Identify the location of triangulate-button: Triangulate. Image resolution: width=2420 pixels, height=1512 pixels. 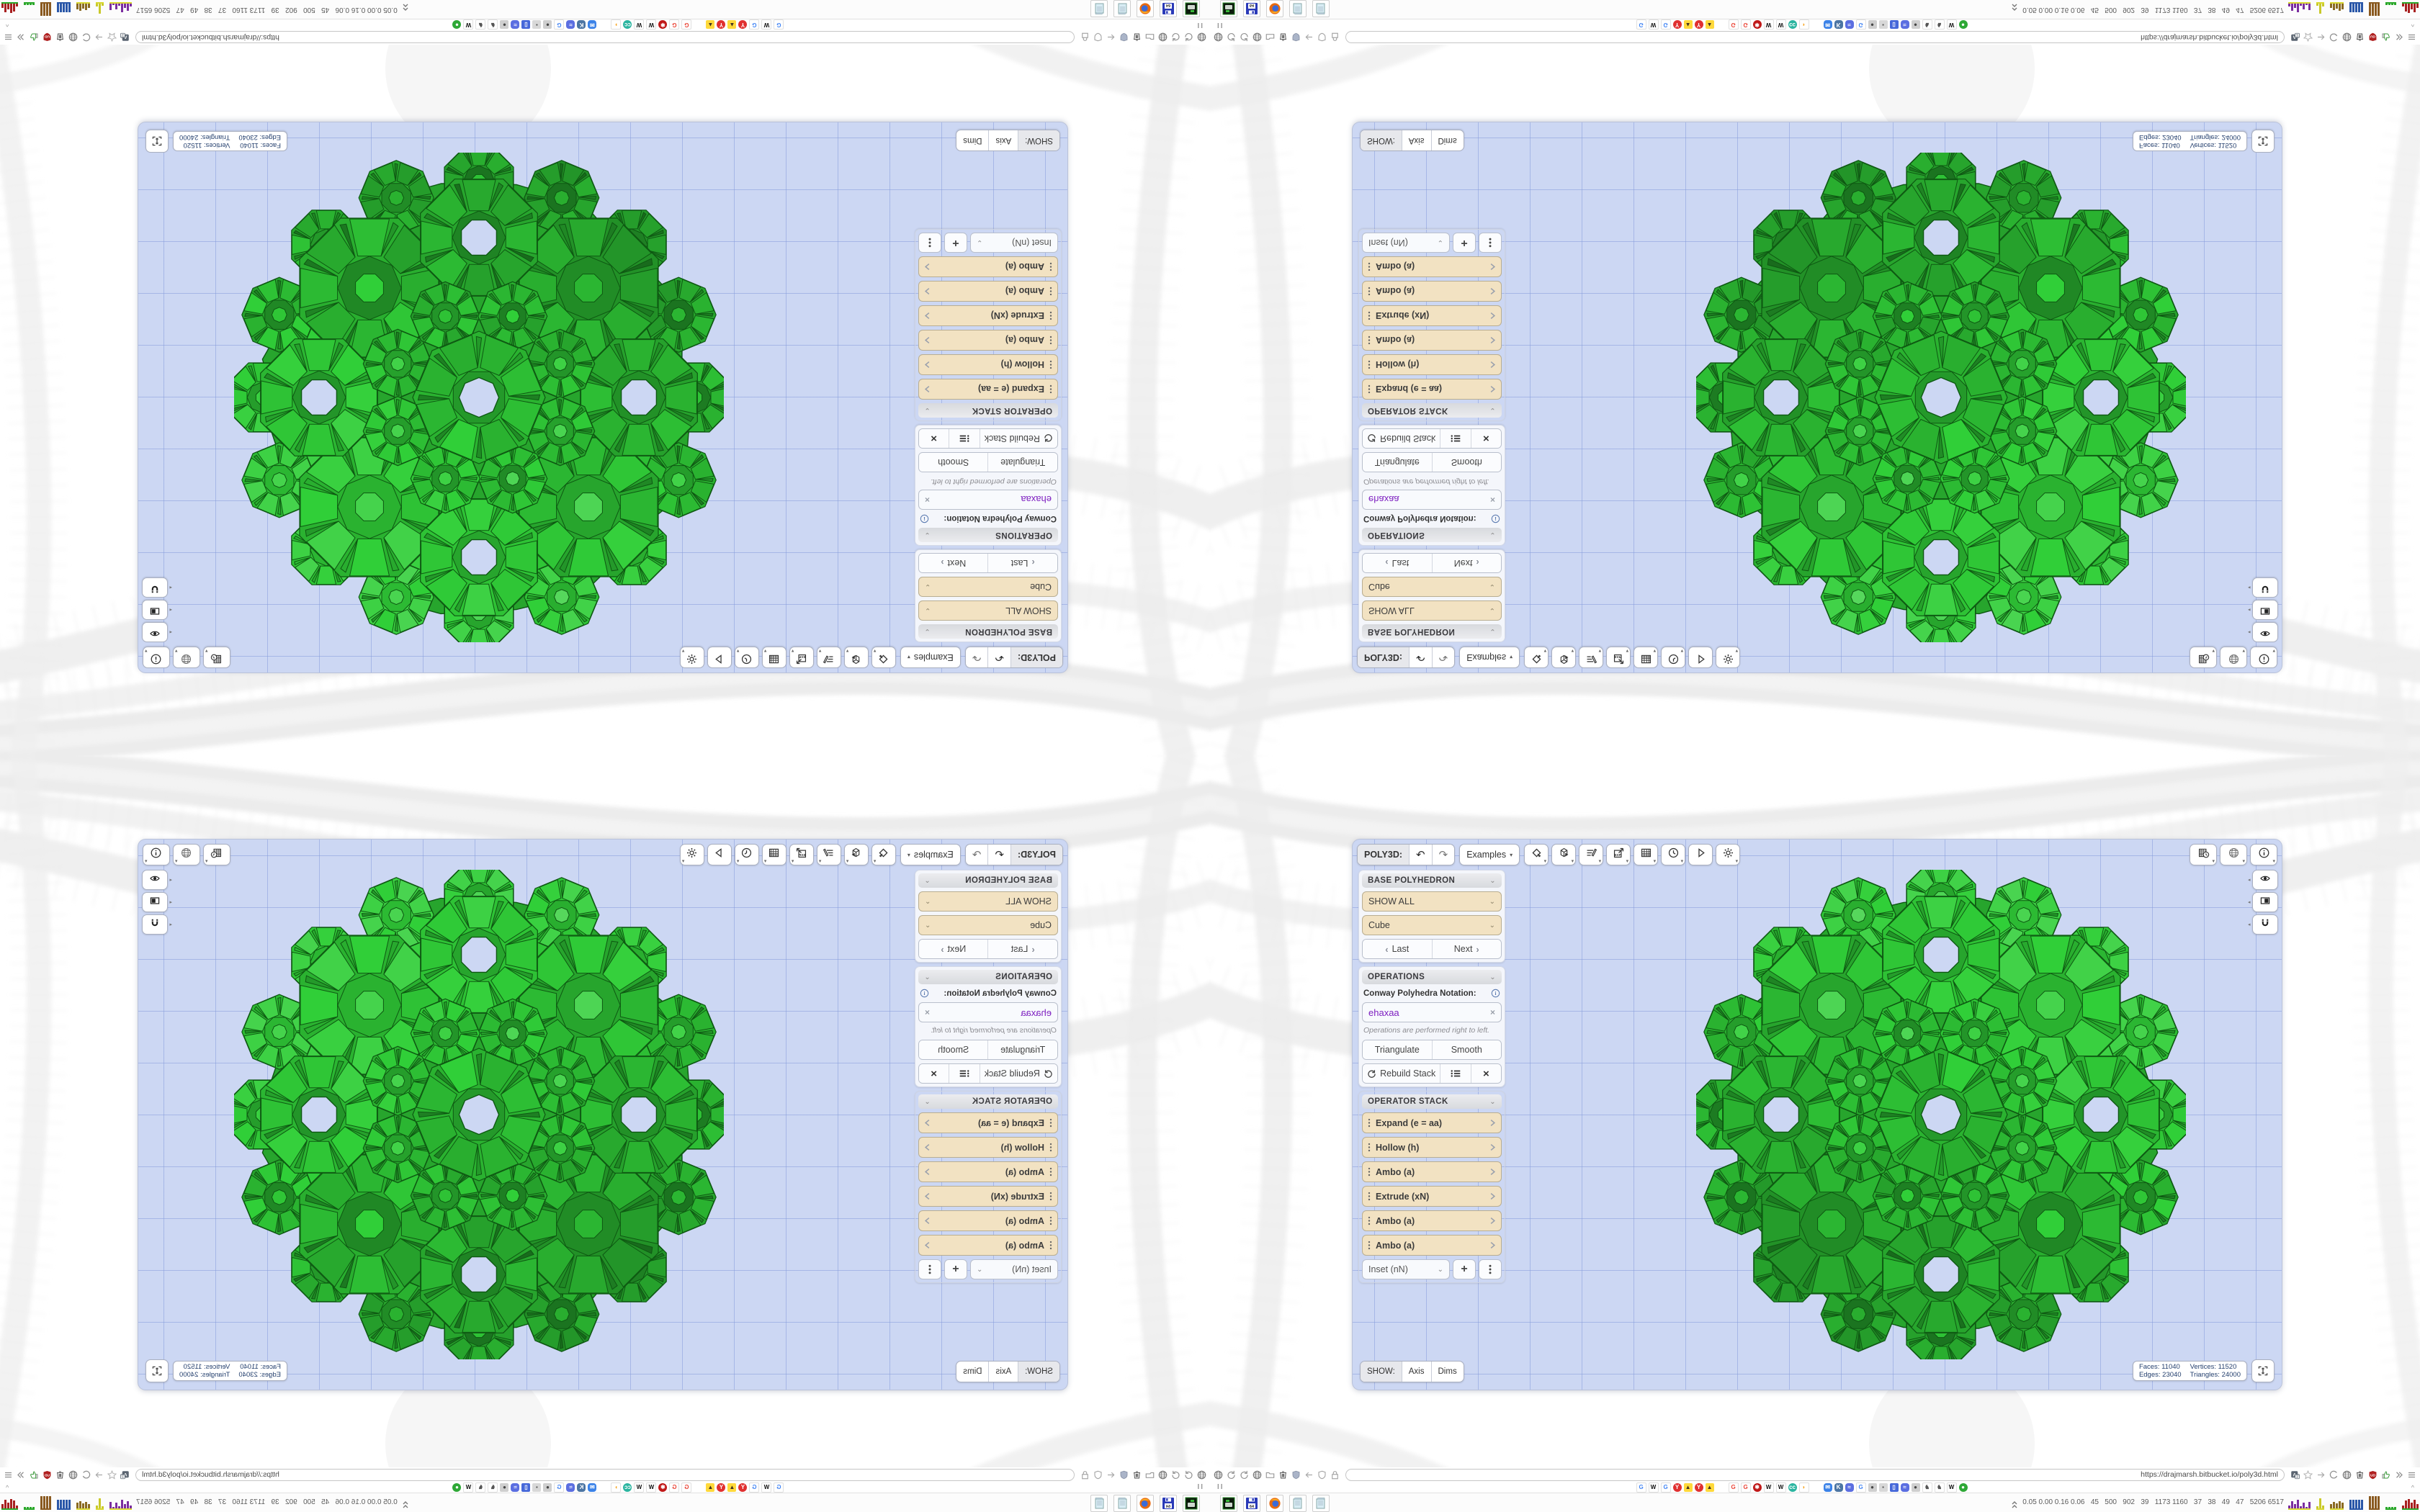
(1022, 462).